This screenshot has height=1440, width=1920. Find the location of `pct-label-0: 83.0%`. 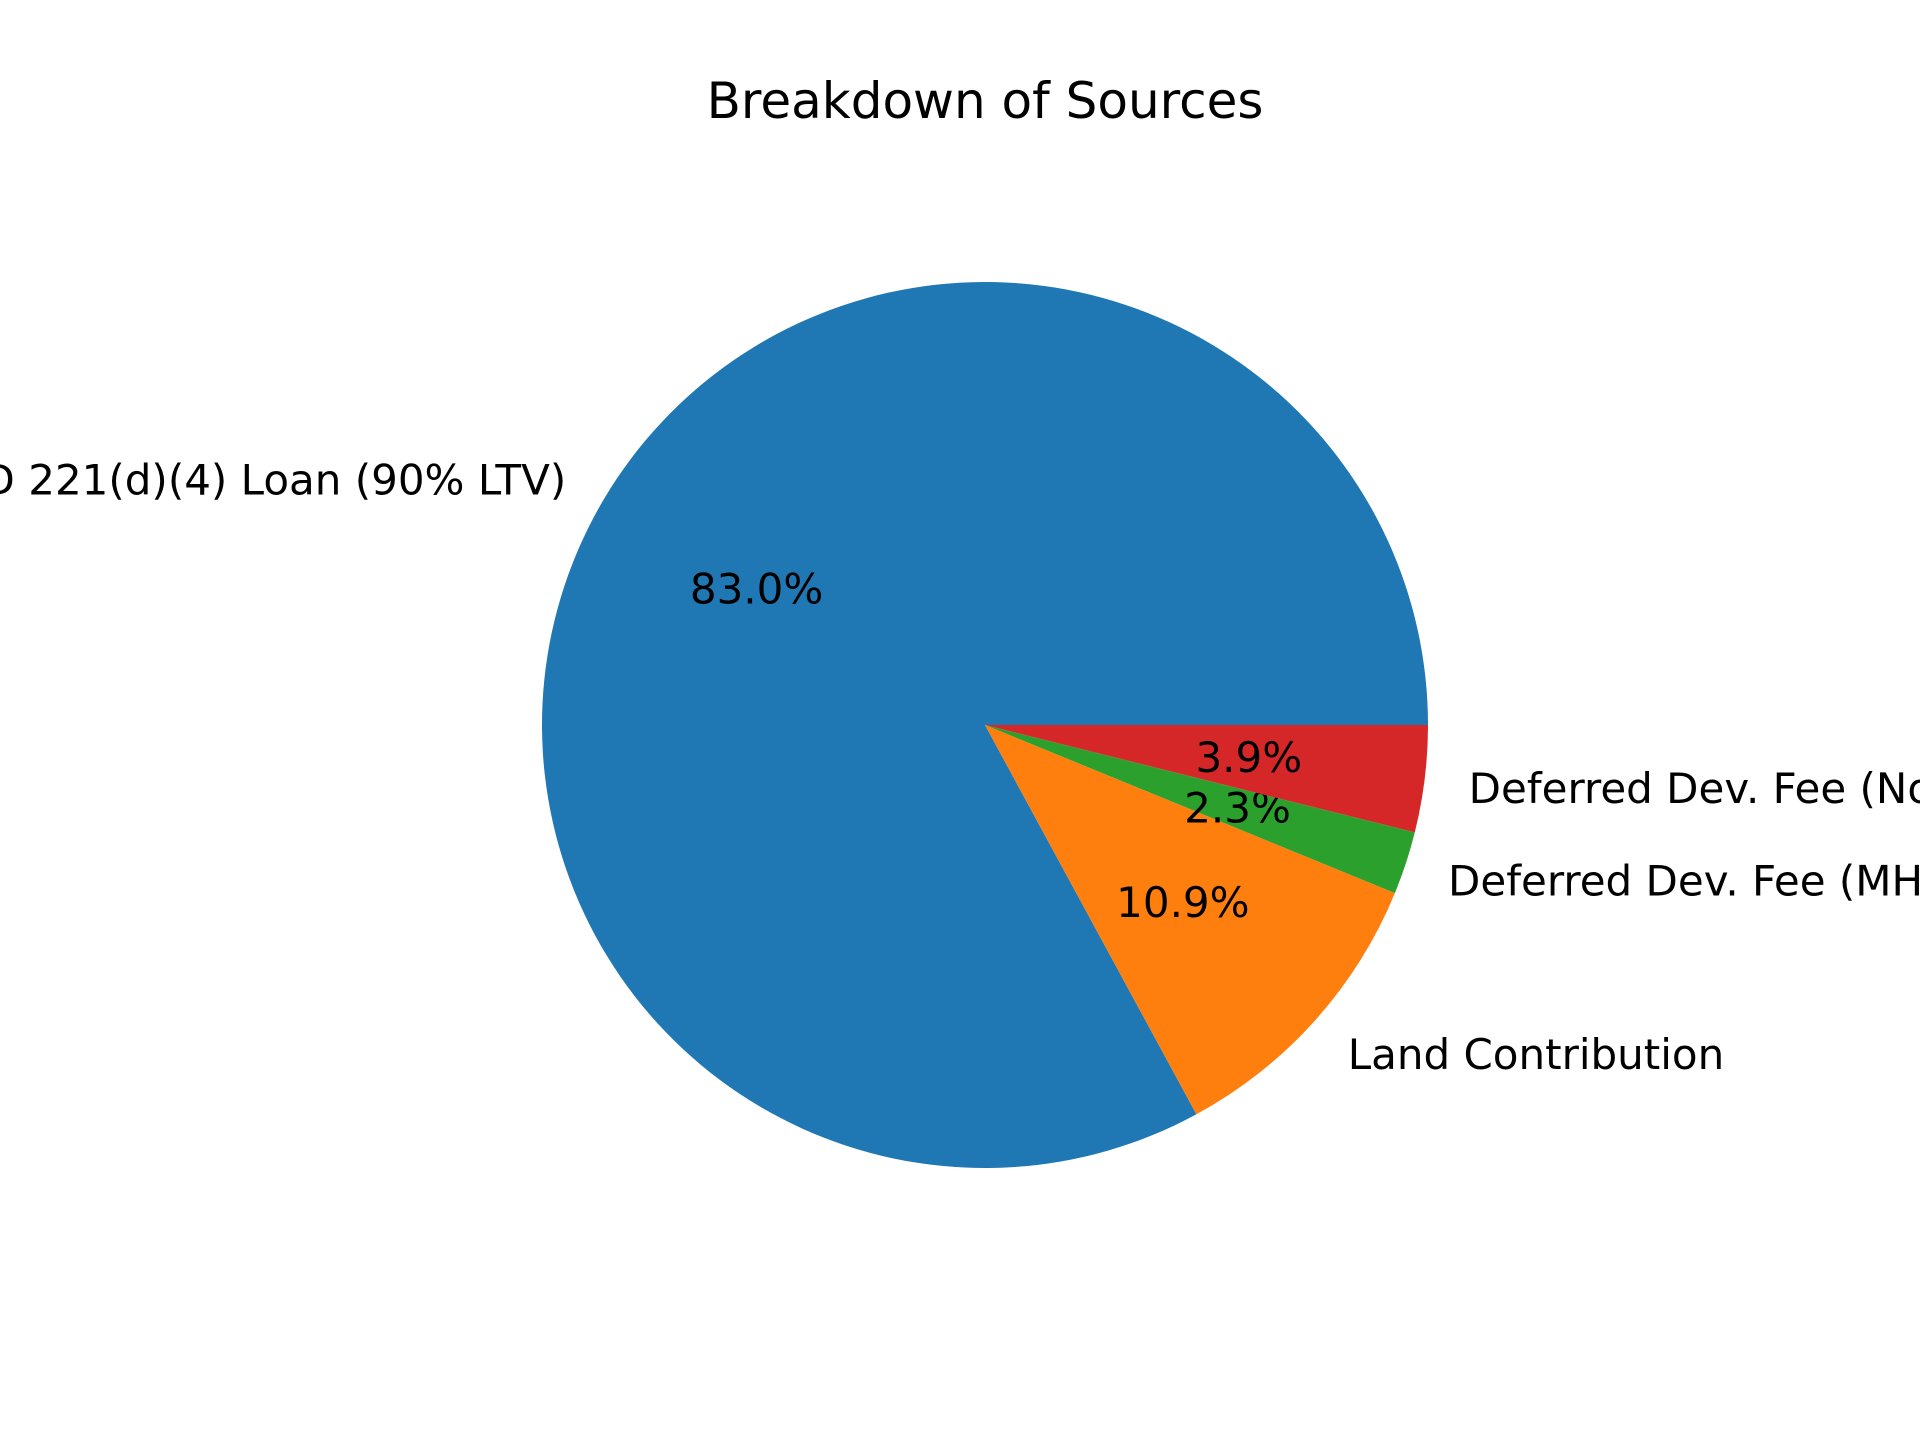

pct-label-0: 83.0% is located at coordinates (756, 589).